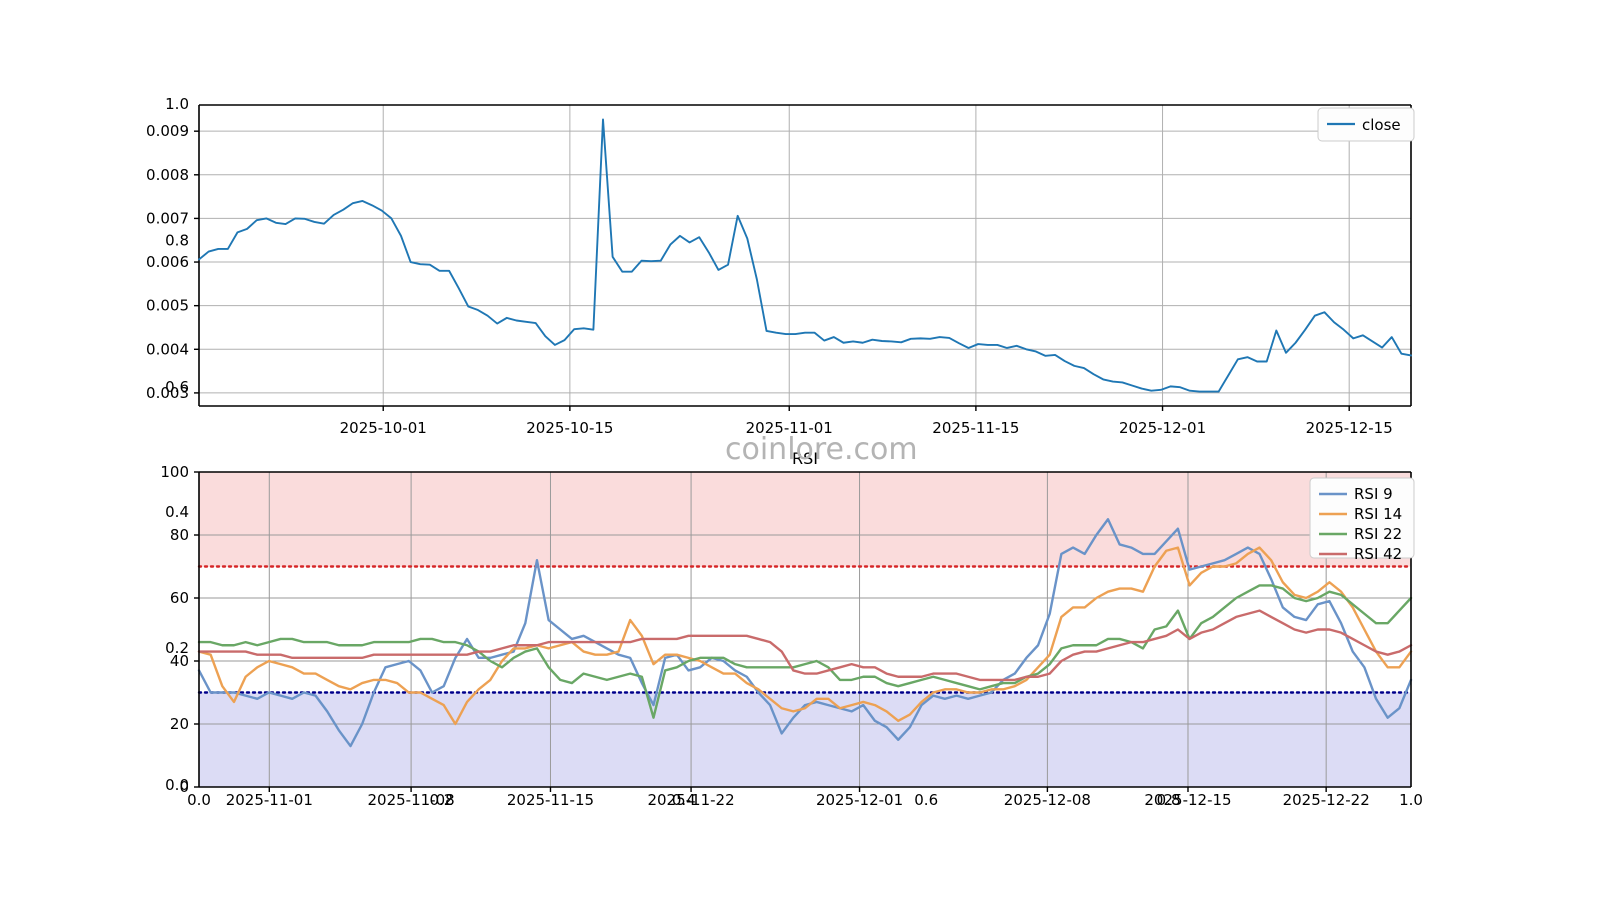 This screenshot has height=900, width=1600. I want to click on price-y-tick-label-secondary: 0.6, so click(177, 387).